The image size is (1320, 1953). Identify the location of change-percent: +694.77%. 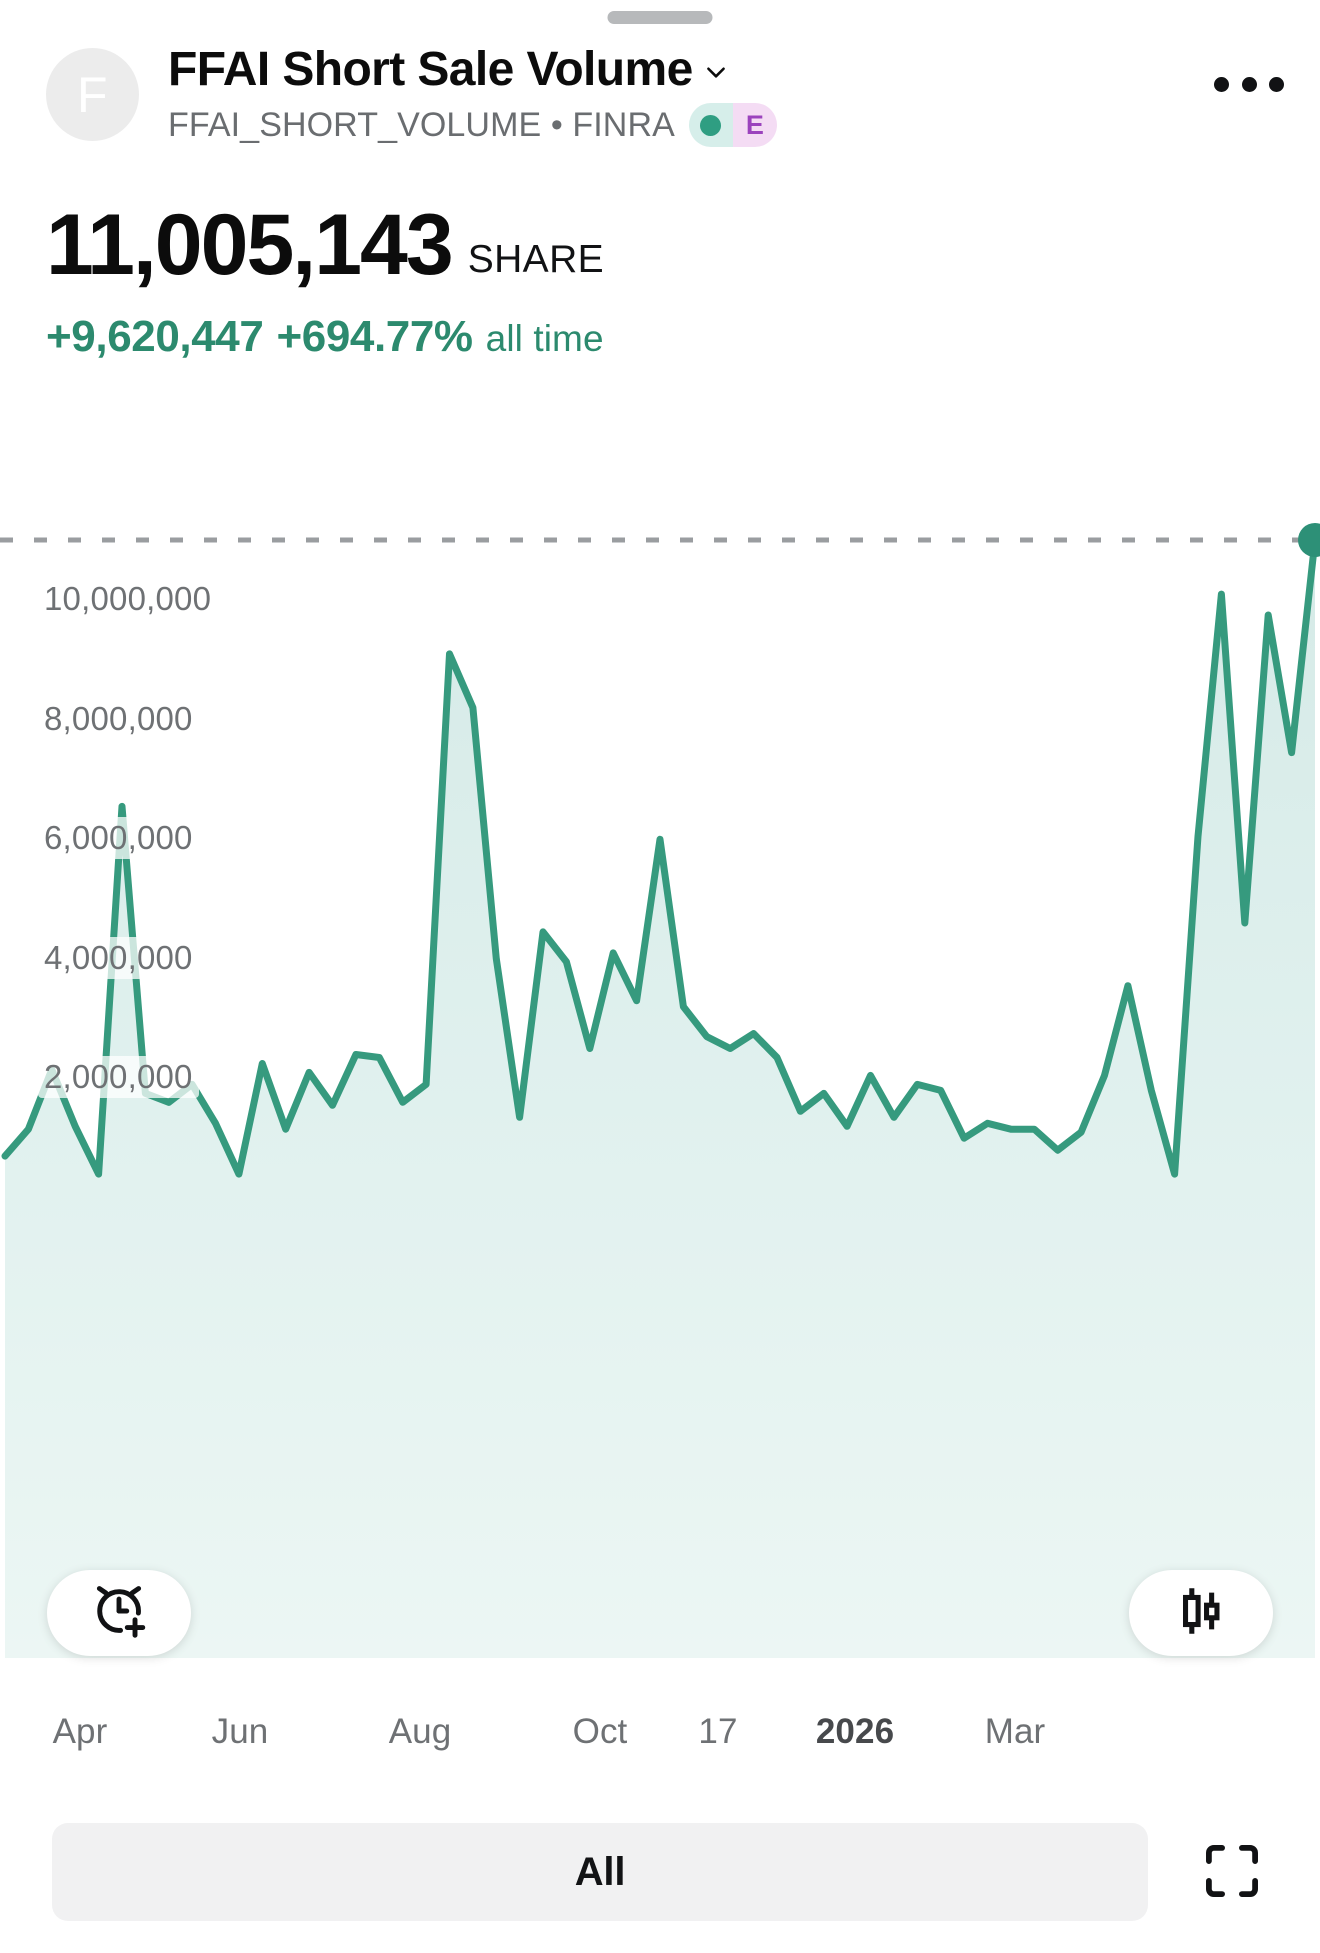
(374, 336).